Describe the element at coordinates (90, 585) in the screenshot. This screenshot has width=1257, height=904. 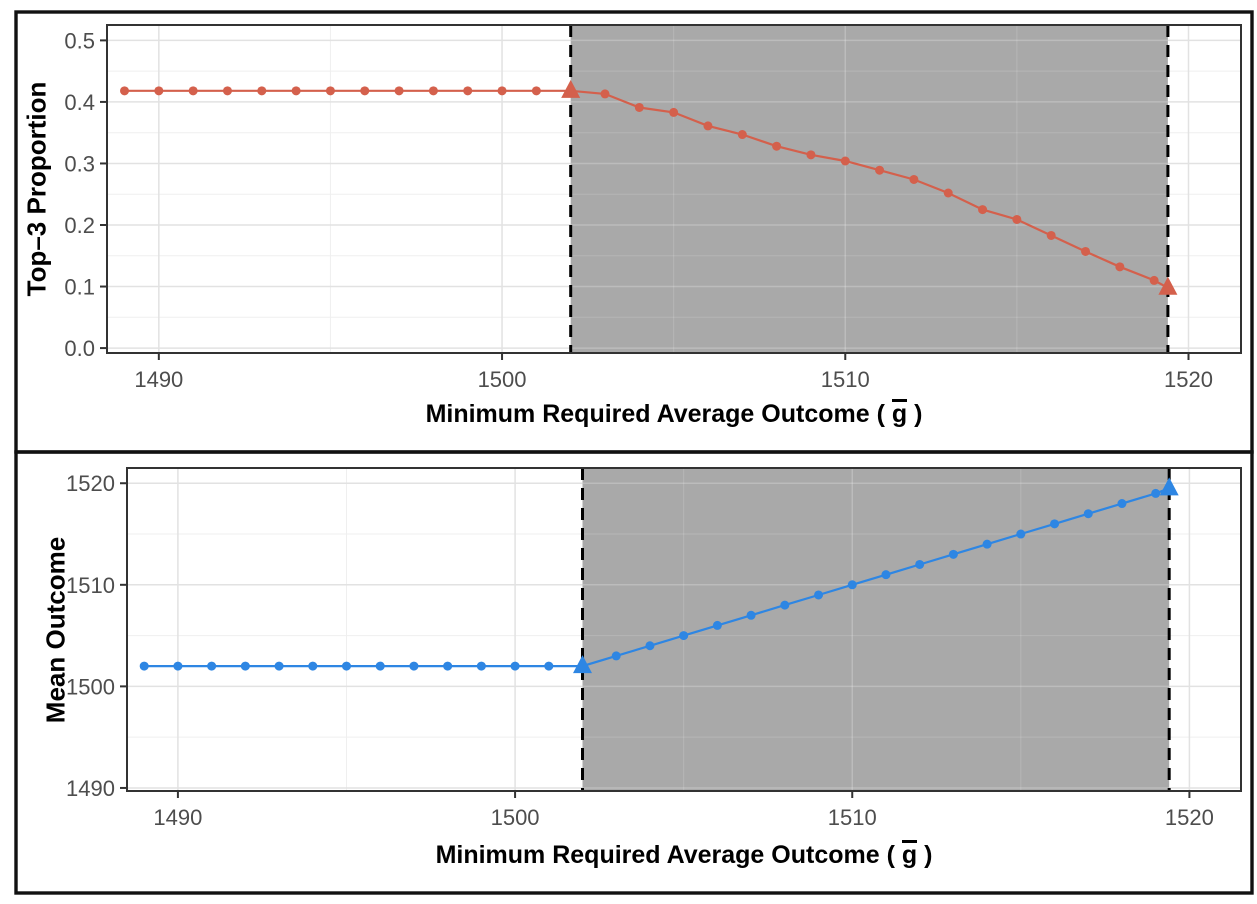
I see `y-tick-label: 1510` at that location.